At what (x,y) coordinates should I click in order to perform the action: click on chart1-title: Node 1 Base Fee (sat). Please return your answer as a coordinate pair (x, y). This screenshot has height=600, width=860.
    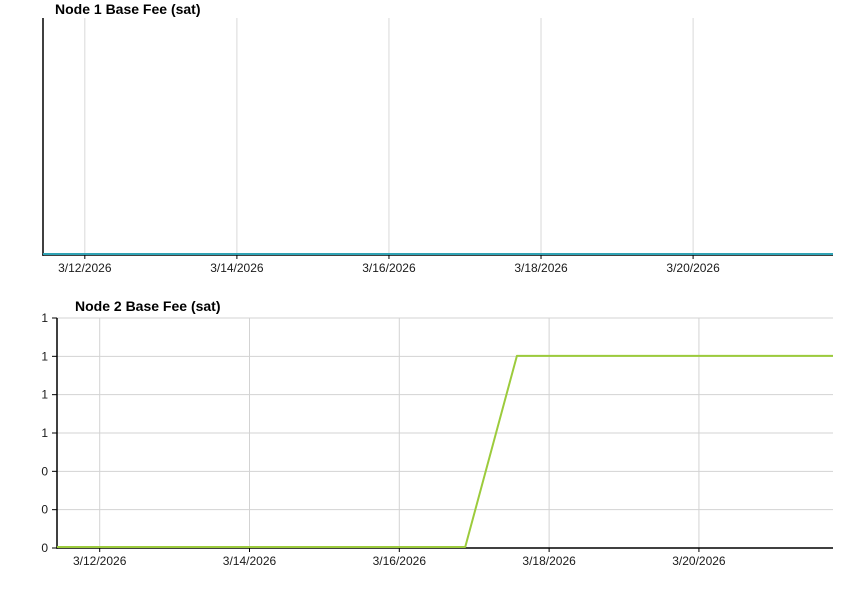
    Looking at the image, I should click on (128, 9).